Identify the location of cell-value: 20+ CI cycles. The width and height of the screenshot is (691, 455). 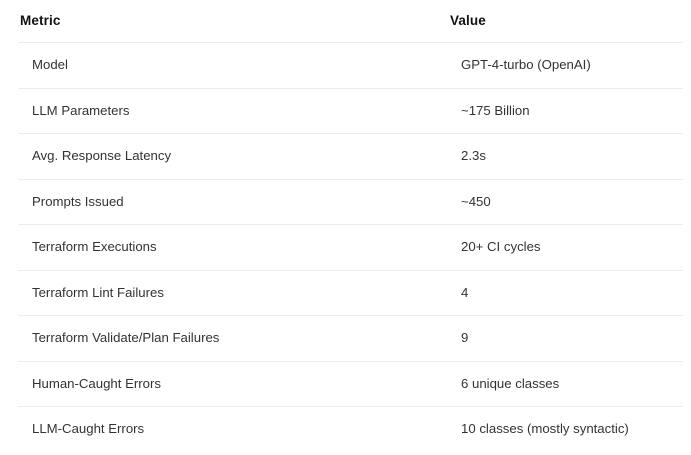
(501, 246).